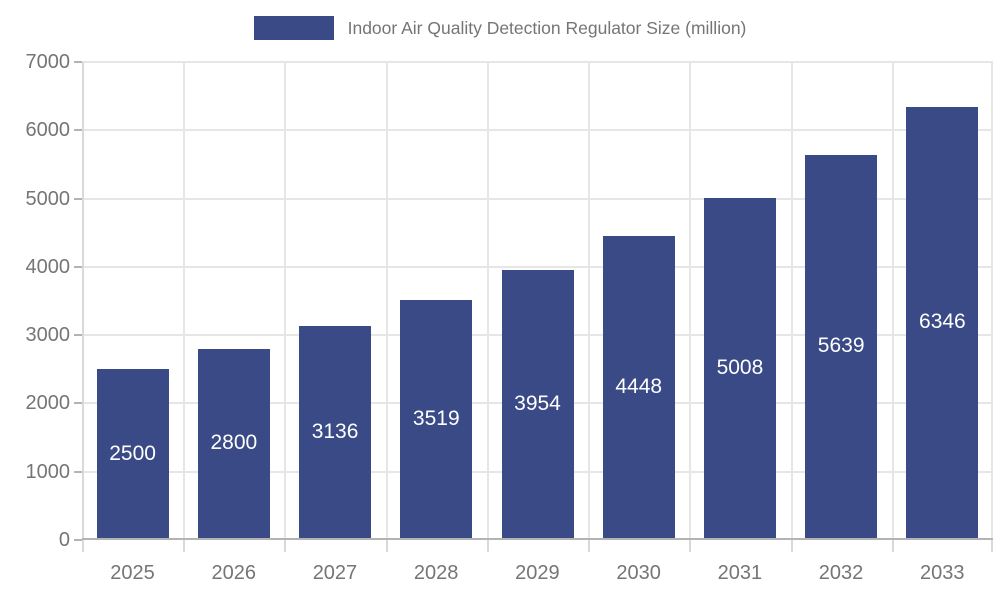 The width and height of the screenshot is (1000, 600). I want to click on x-axis-tick-label: 2025, so click(132, 573).